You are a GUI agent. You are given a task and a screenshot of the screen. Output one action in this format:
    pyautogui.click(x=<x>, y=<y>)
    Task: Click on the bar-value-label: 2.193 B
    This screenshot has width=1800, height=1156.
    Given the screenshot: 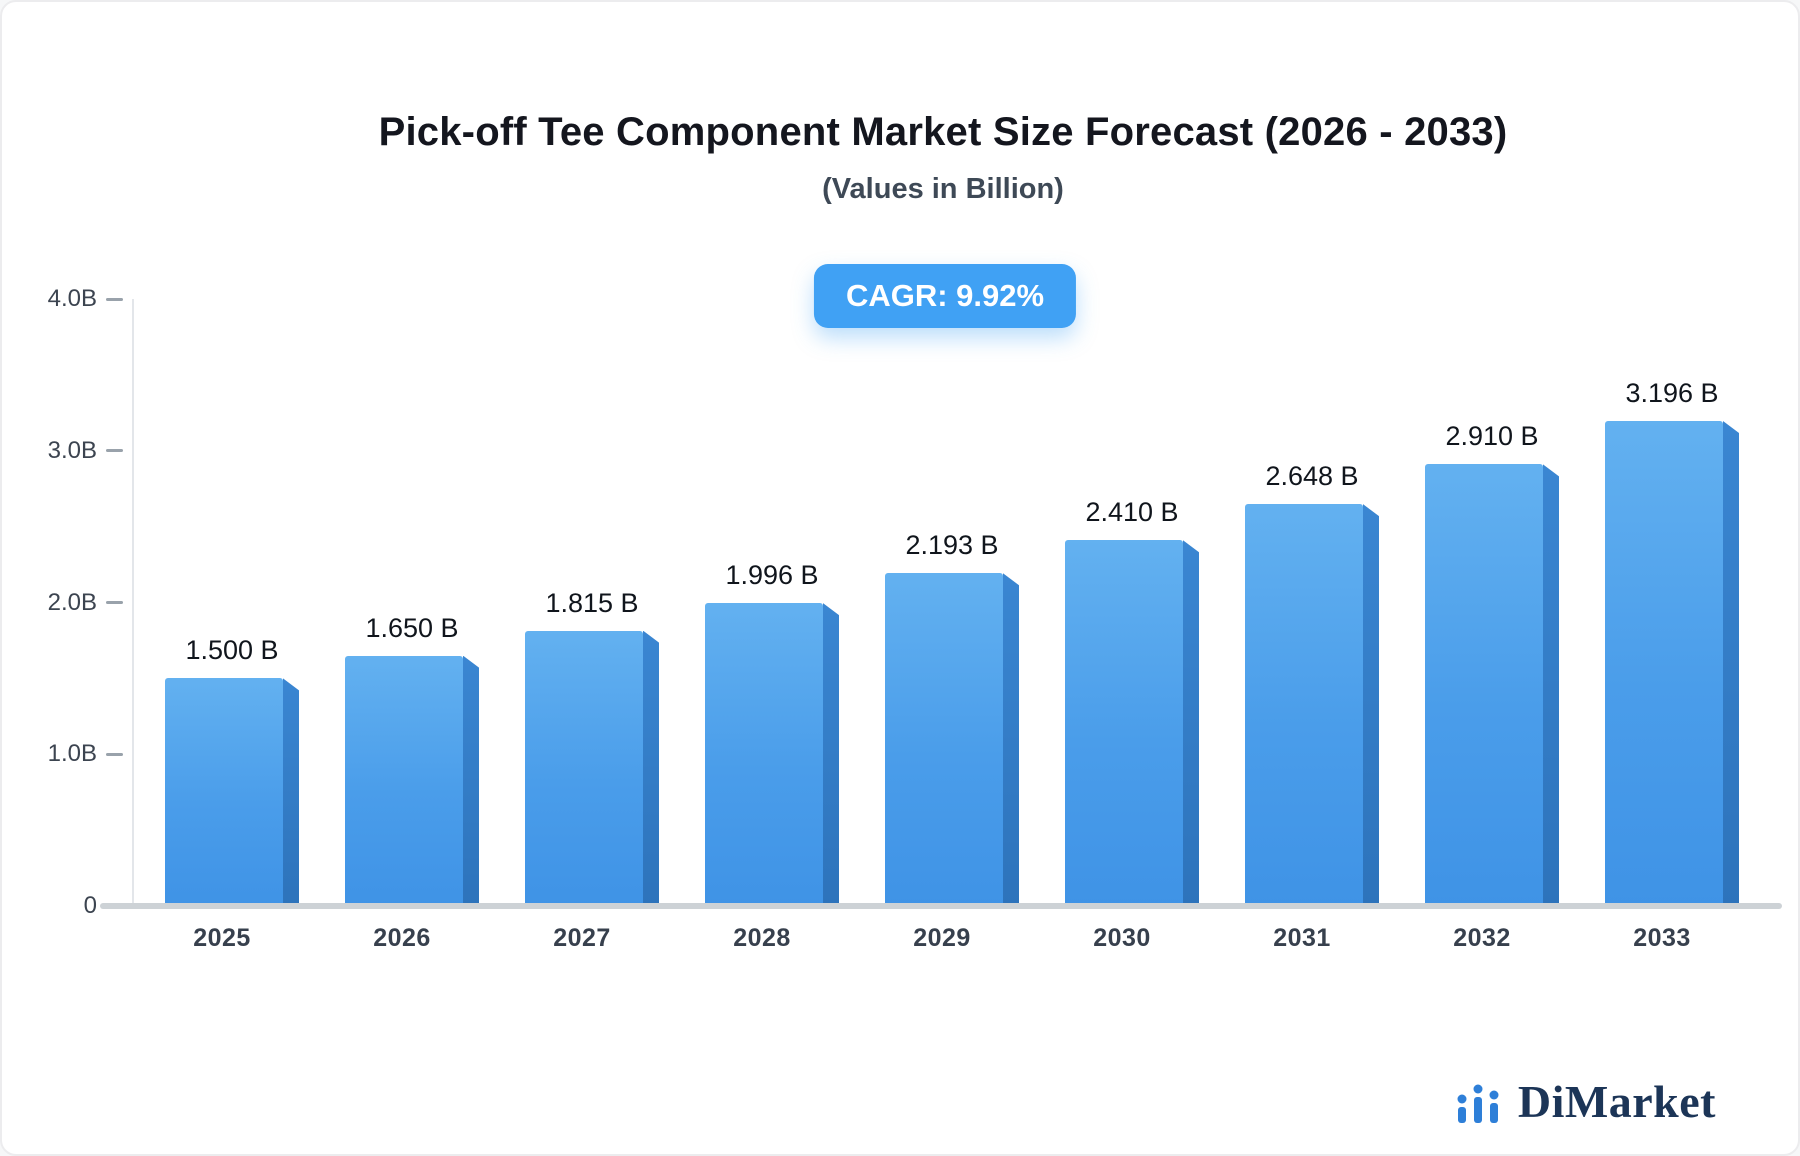 What is the action you would take?
    pyautogui.click(x=952, y=545)
    